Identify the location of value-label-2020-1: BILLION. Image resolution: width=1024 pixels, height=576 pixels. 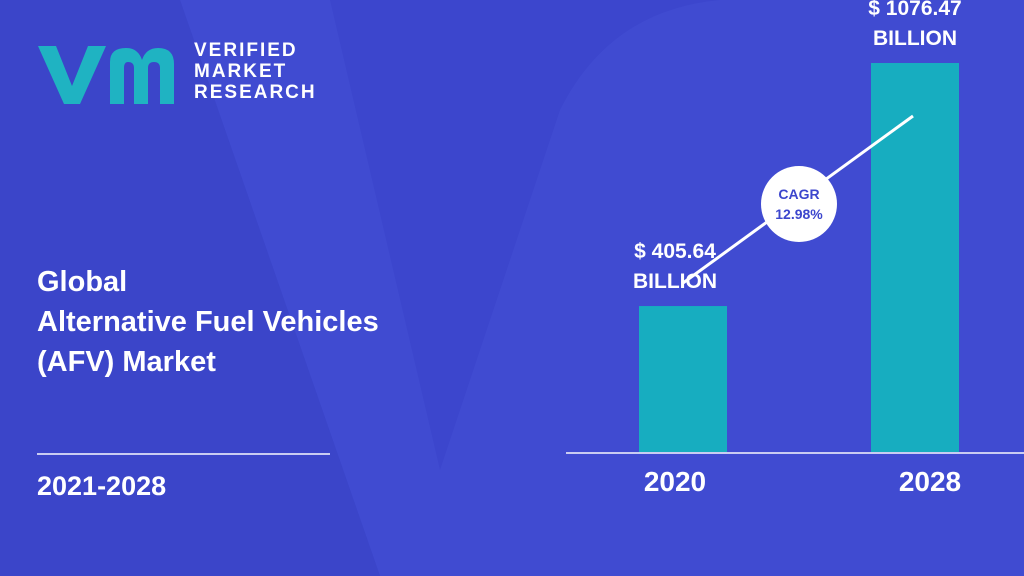
(675, 281).